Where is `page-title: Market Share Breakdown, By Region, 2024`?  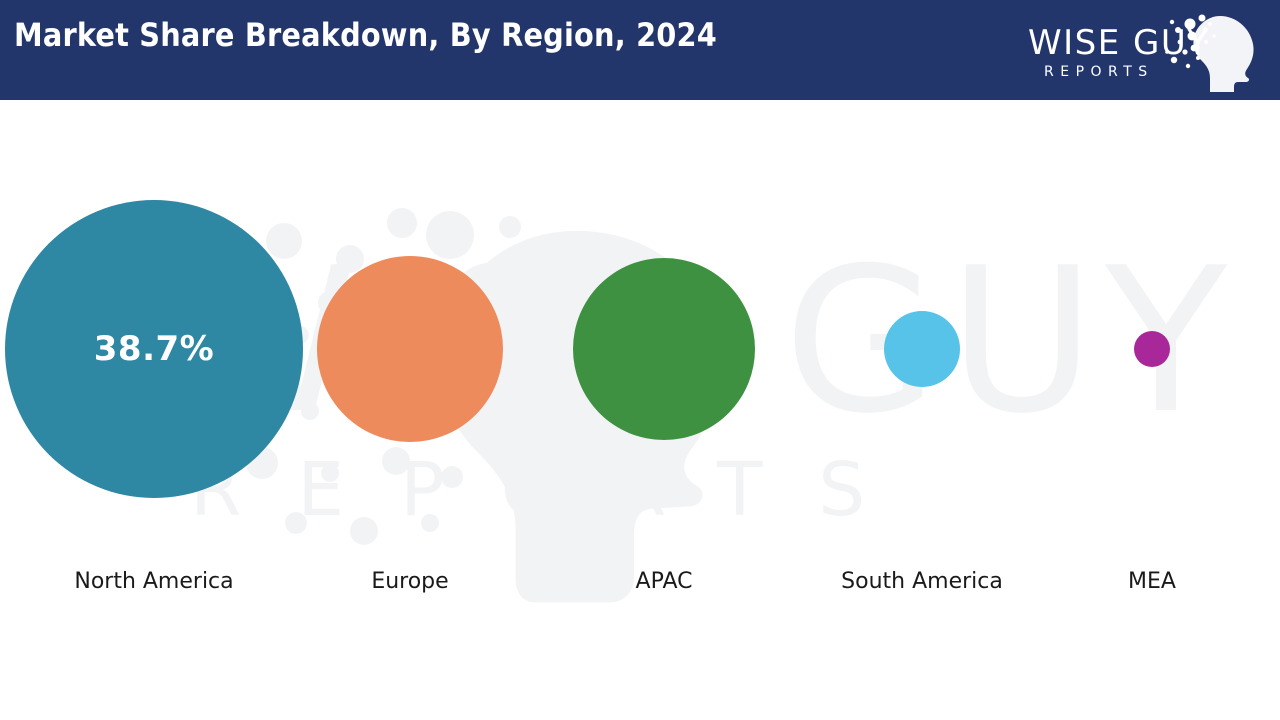
page-title: Market Share Breakdown, By Region, 2024 is located at coordinates (366, 35).